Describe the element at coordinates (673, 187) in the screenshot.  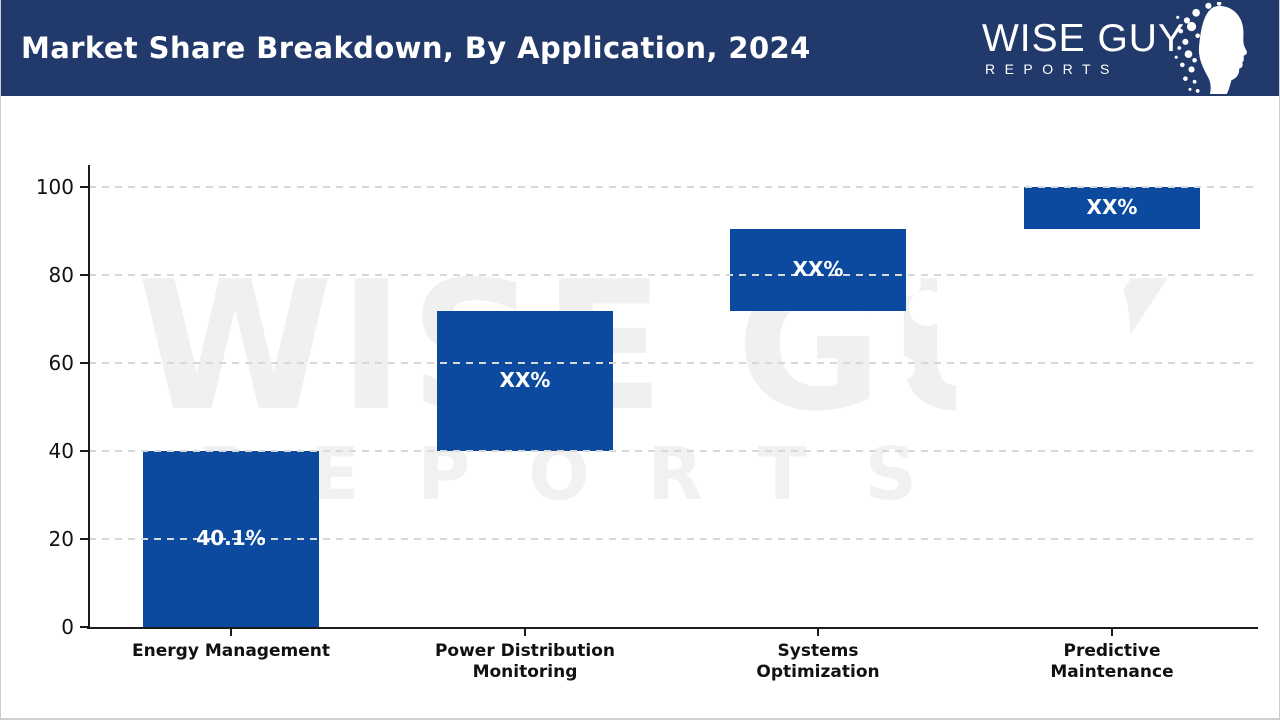
I see `gridline-y100` at that location.